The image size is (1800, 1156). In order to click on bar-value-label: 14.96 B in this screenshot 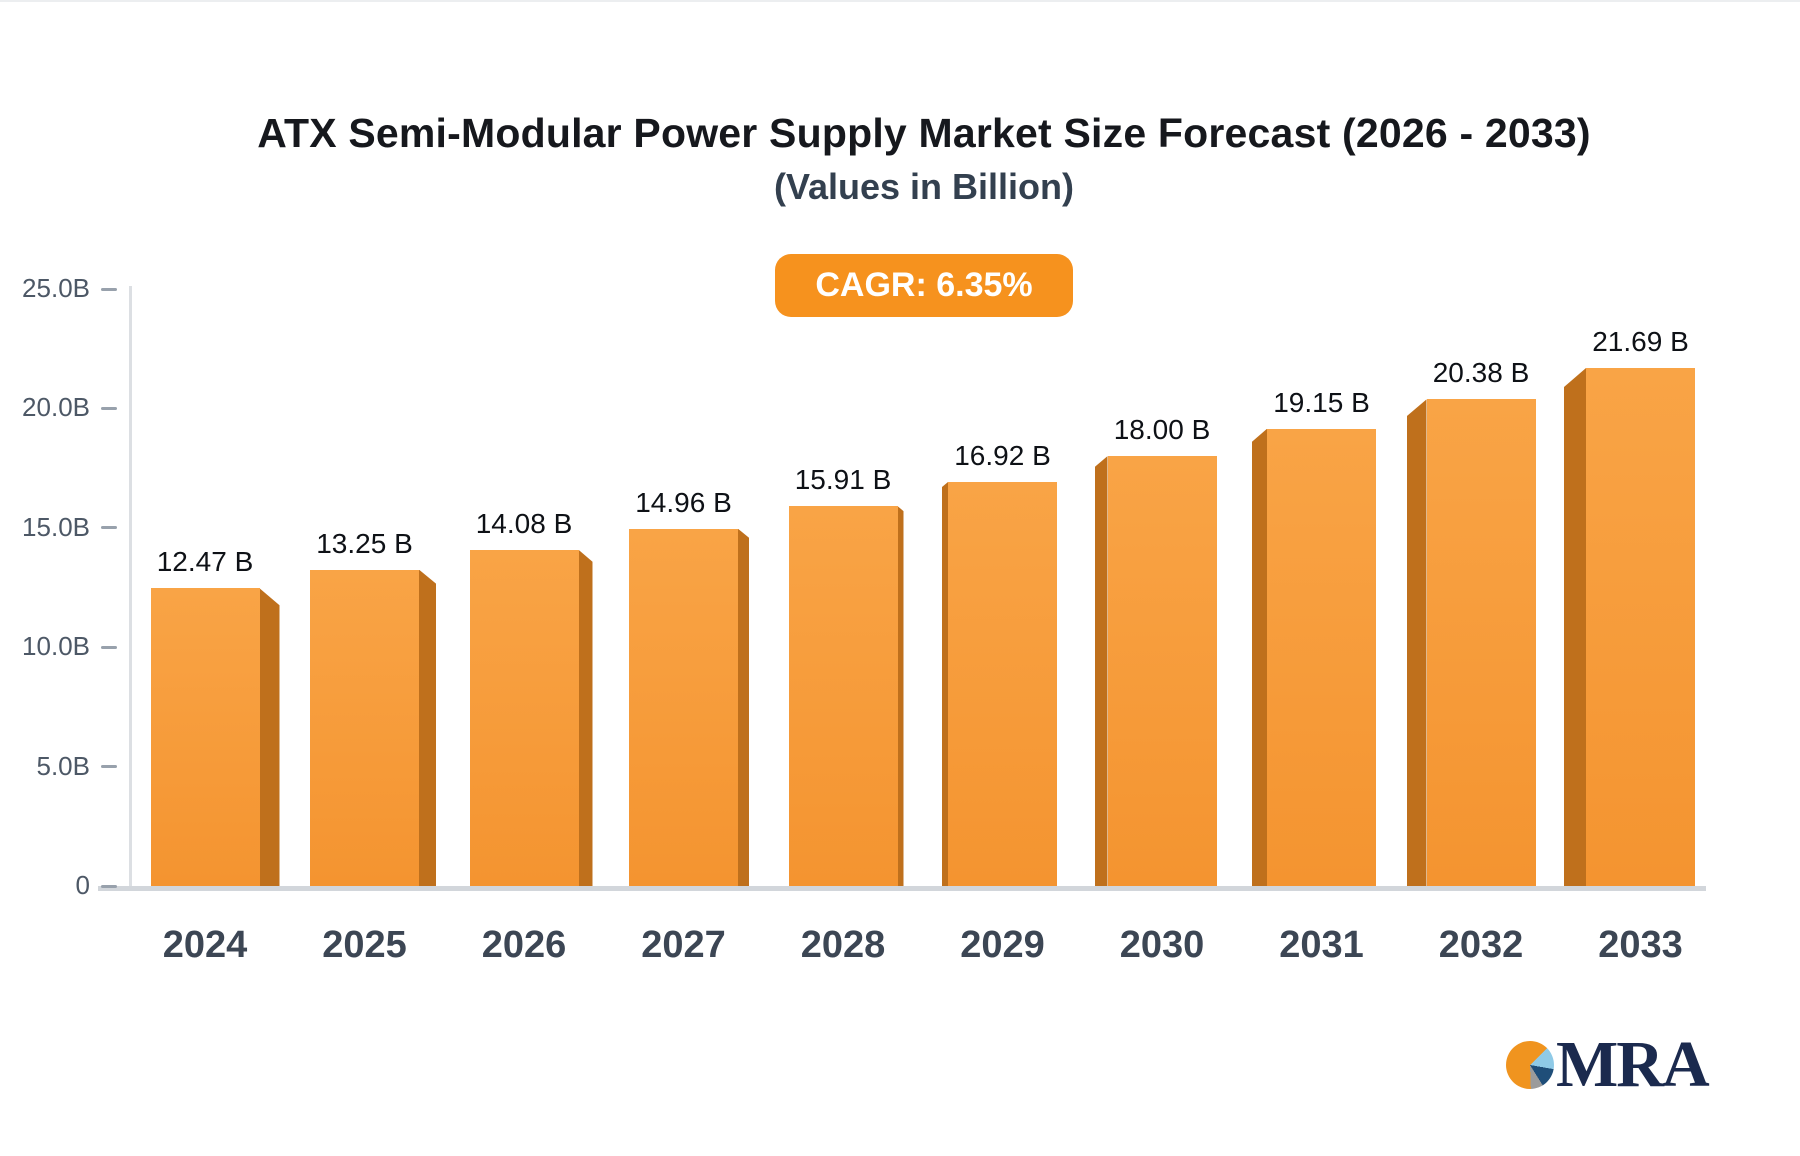, I will do `click(683, 502)`.